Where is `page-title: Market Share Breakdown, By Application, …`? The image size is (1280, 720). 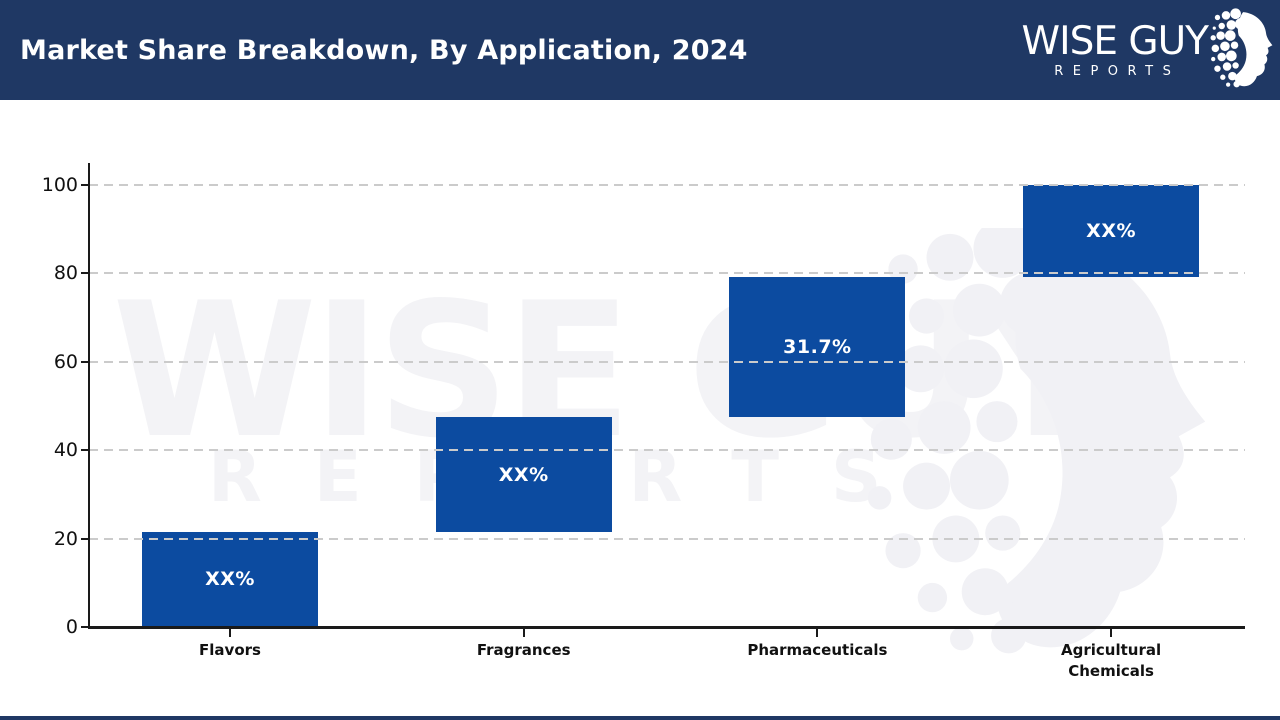 page-title: Market Share Breakdown, By Application, … is located at coordinates (384, 50).